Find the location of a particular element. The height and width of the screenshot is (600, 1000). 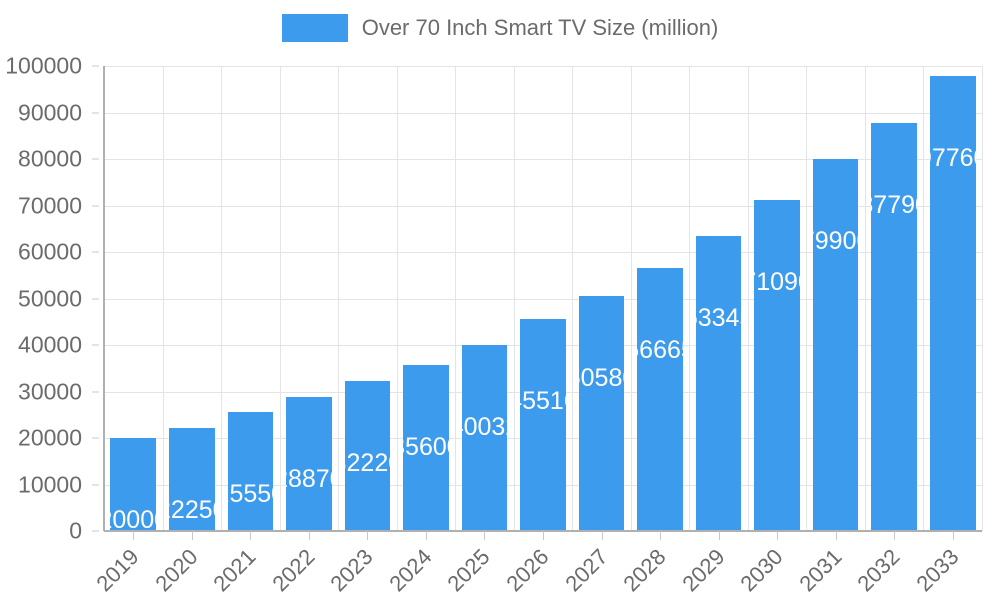

bar-value-label: 25550 is located at coordinates (251, 494).